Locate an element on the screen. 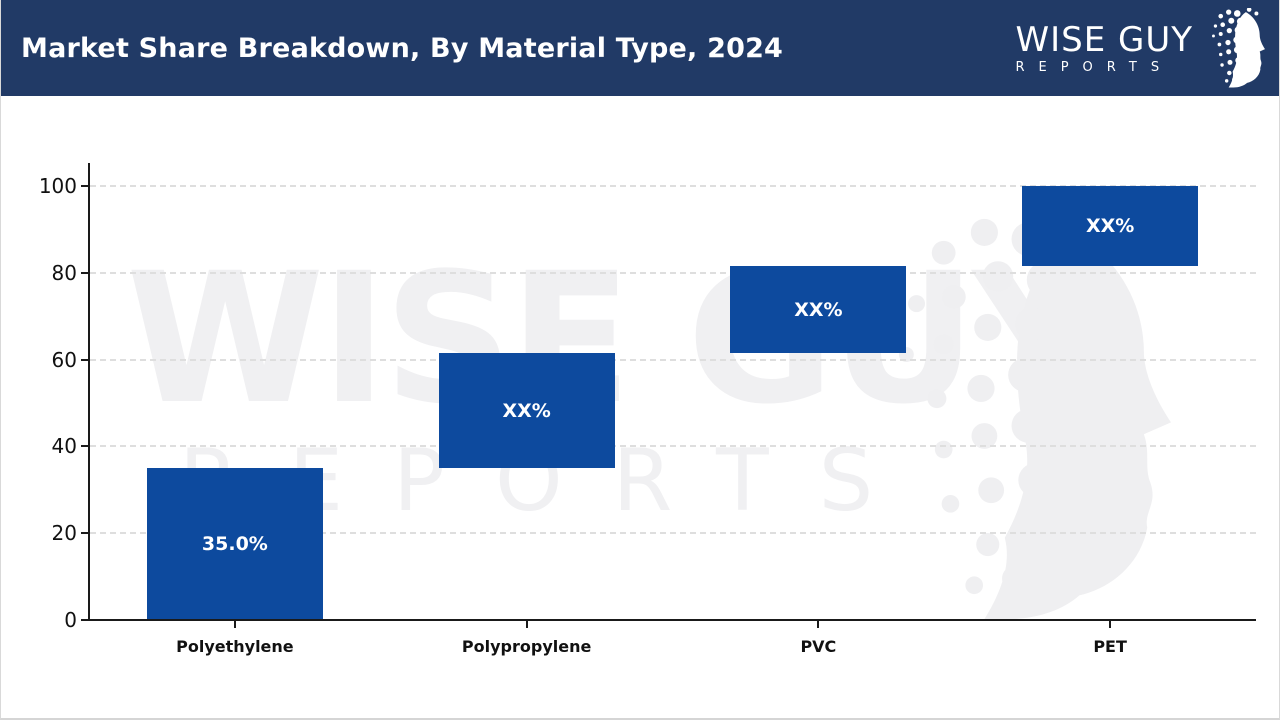  y-axis-line is located at coordinates (89, 392).